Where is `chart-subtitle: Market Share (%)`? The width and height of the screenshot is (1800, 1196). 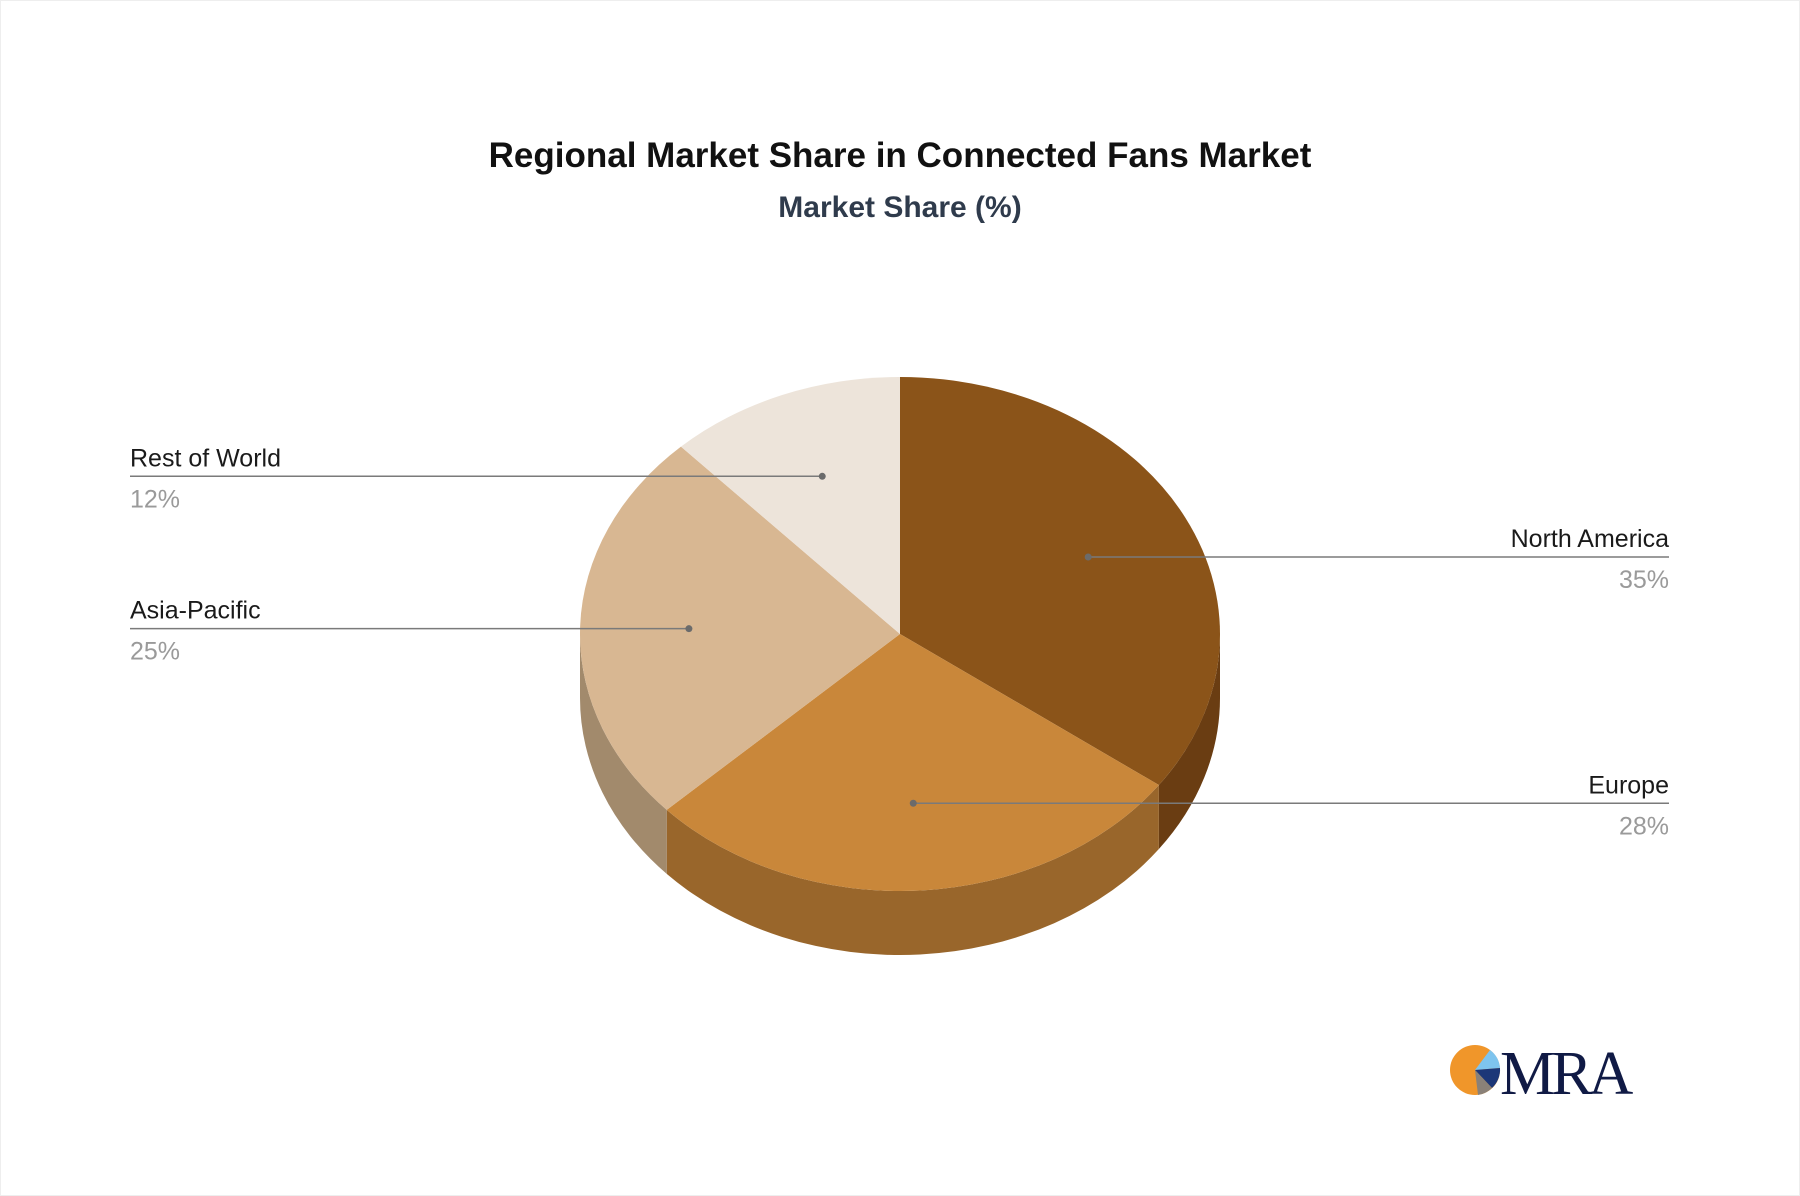 chart-subtitle: Market Share (%) is located at coordinates (900, 207).